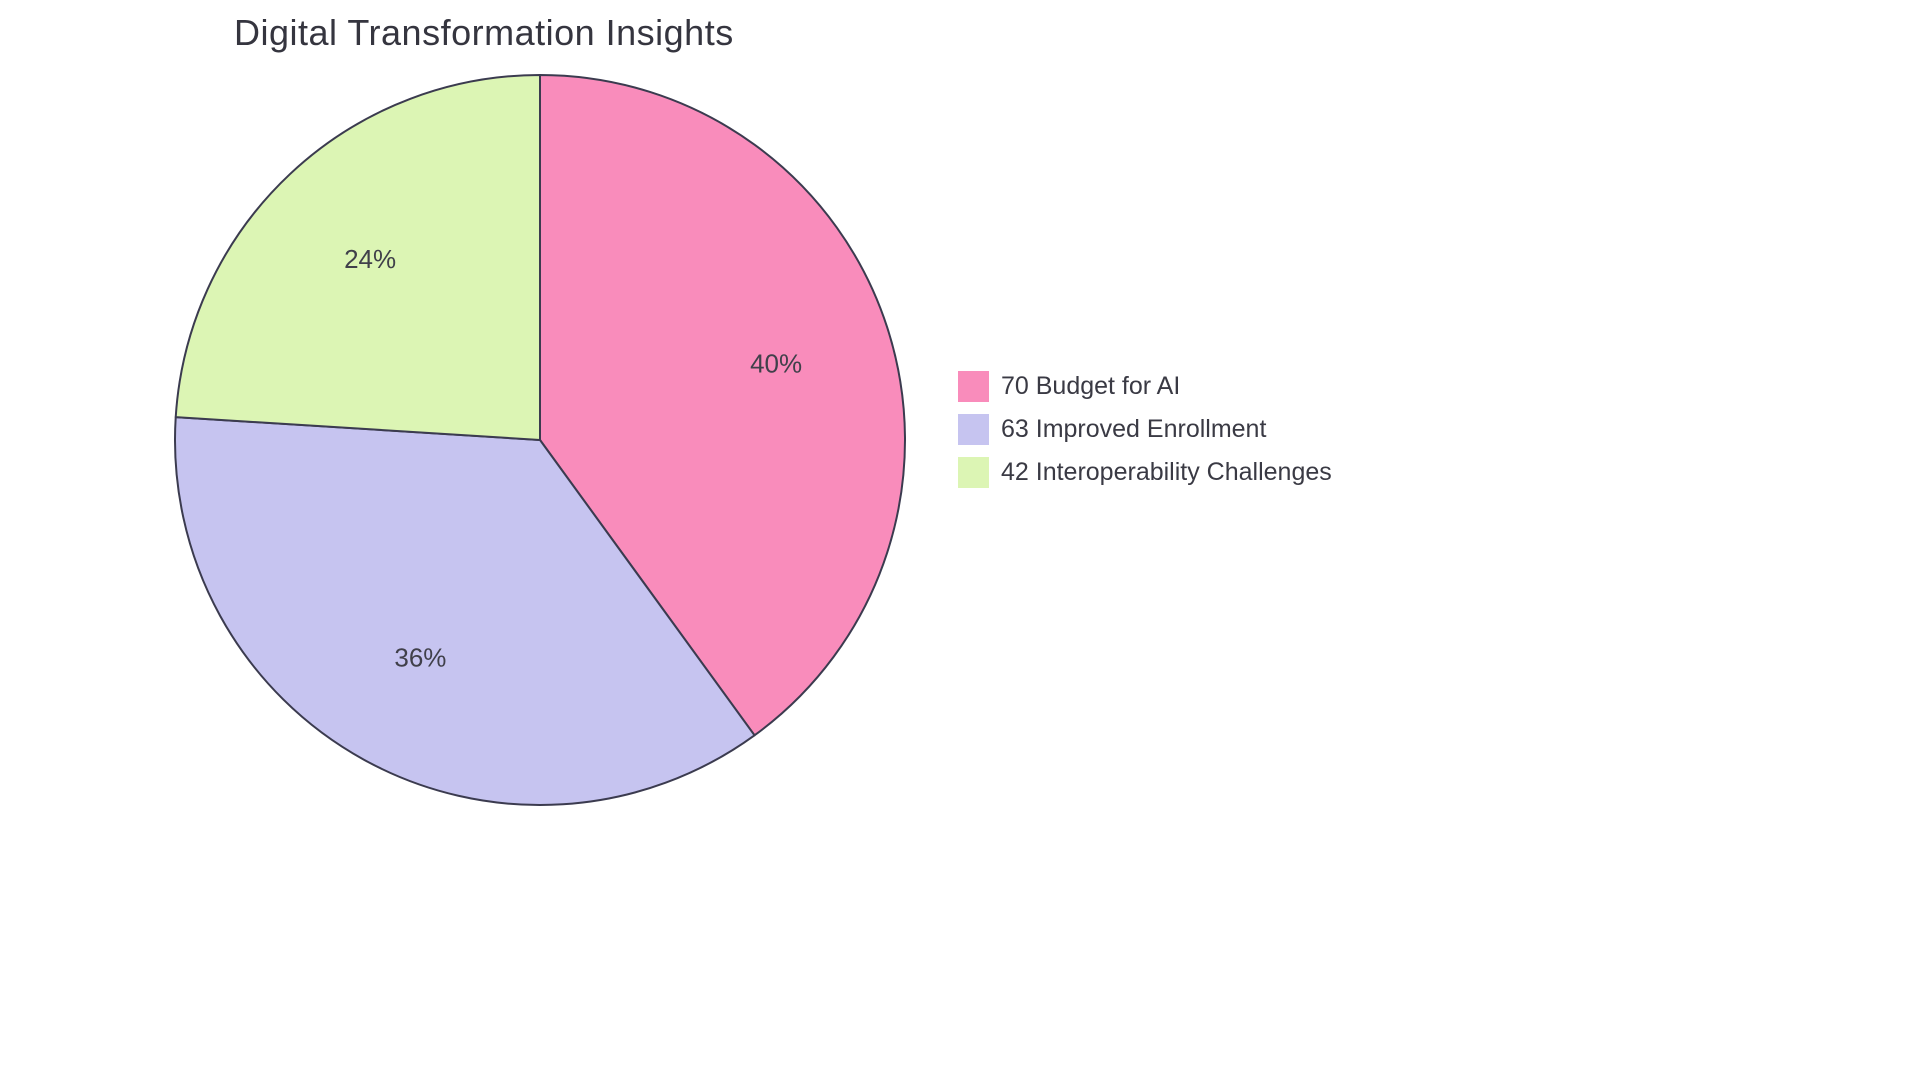  What do you see at coordinates (370, 259) in the screenshot?
I see `slice-percent-label: 24%` at bounding box center [370, 259].